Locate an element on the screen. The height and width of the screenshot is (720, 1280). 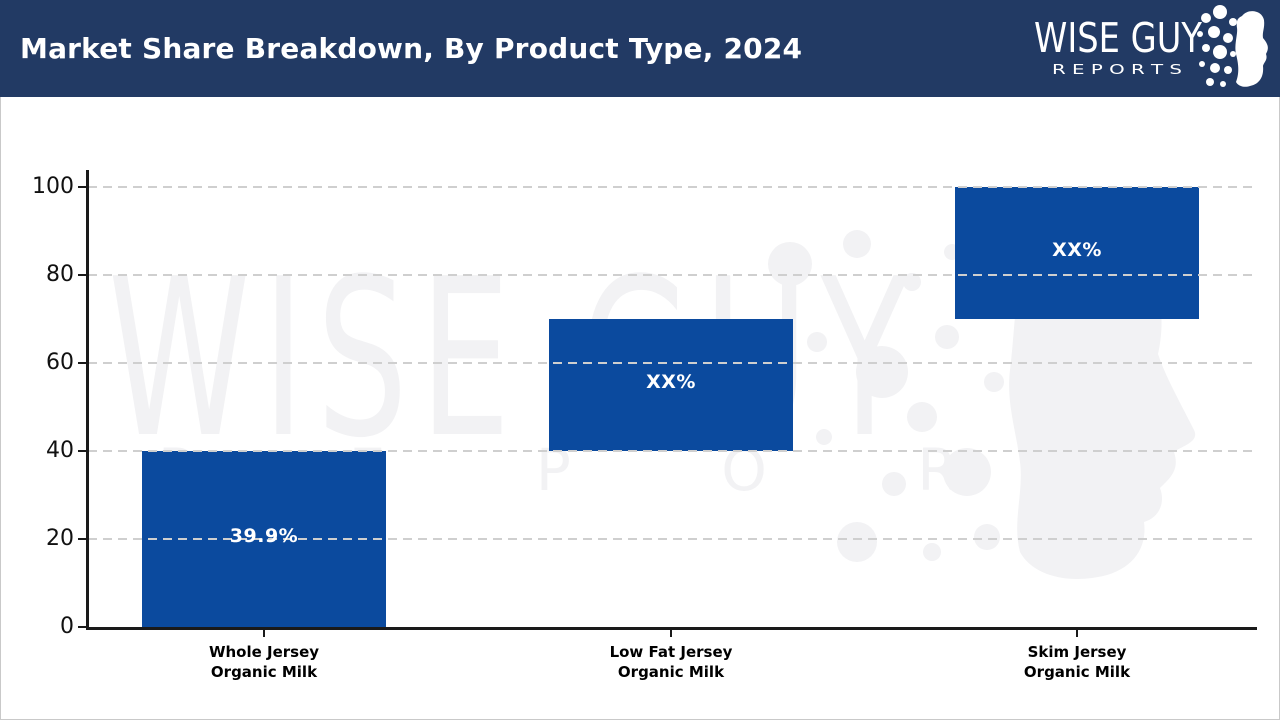
logo-reports-text: R E P O R T S is located at coordinates (1117, 70).